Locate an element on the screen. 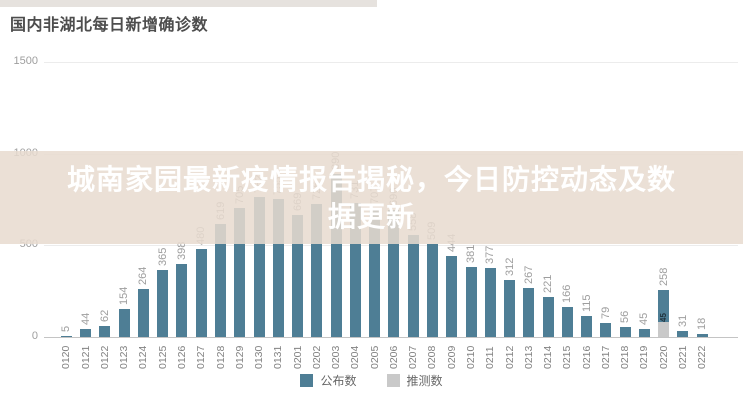 This screenshot has height=400, width=743. chart-title: 国内非湖北每日新增确诊数 is located at coordinates (109, 25).